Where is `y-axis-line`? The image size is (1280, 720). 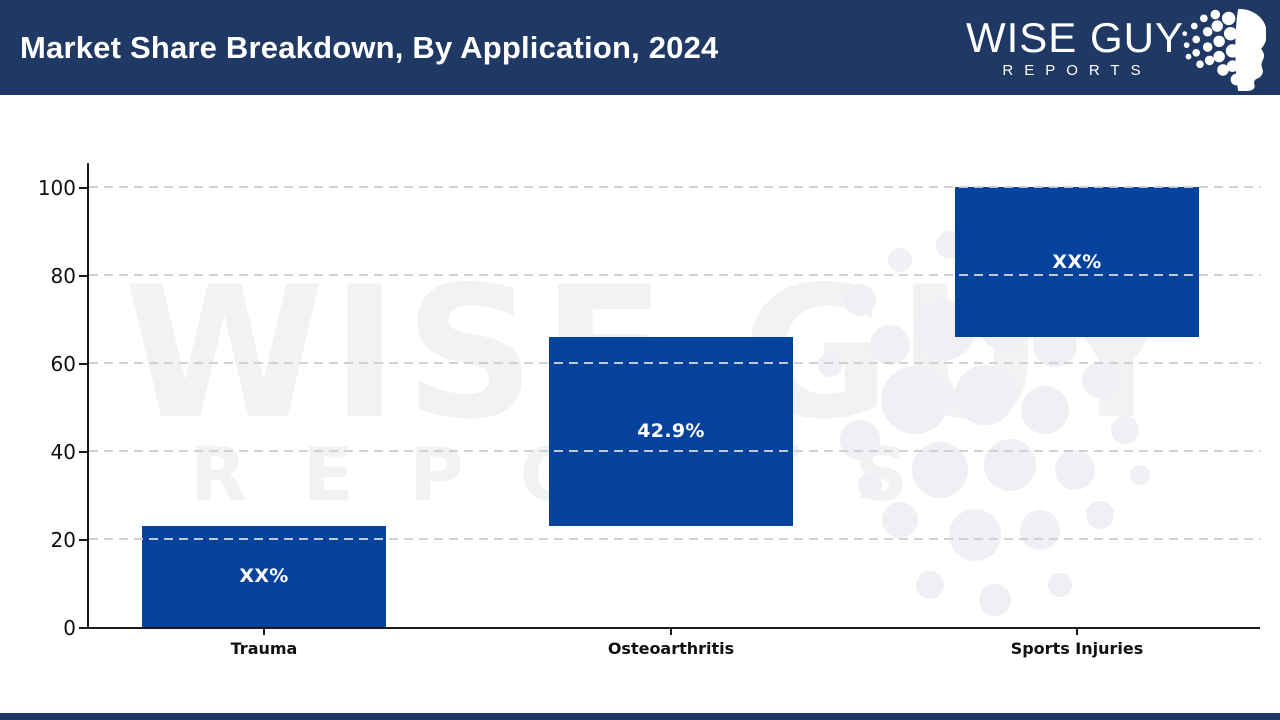
y-axis-line is located at coordinates (88, 396).